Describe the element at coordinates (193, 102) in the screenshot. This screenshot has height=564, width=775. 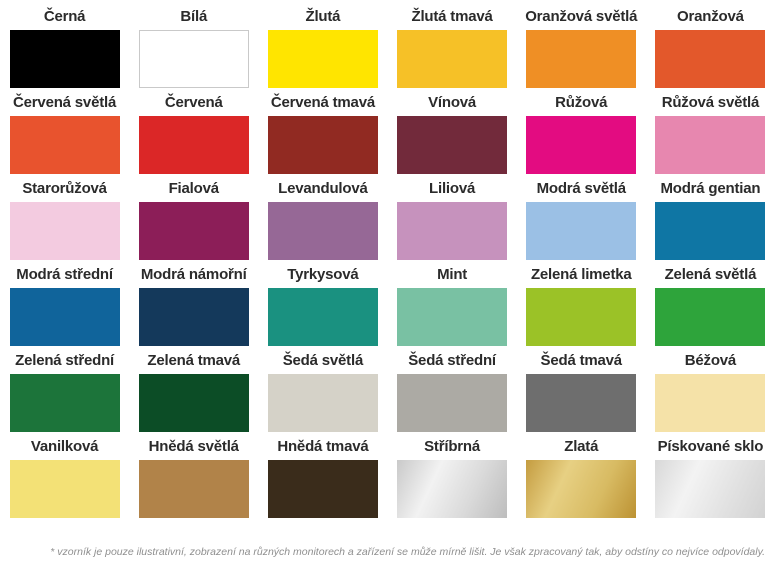
I see `swatch-label: Červená` at that location.